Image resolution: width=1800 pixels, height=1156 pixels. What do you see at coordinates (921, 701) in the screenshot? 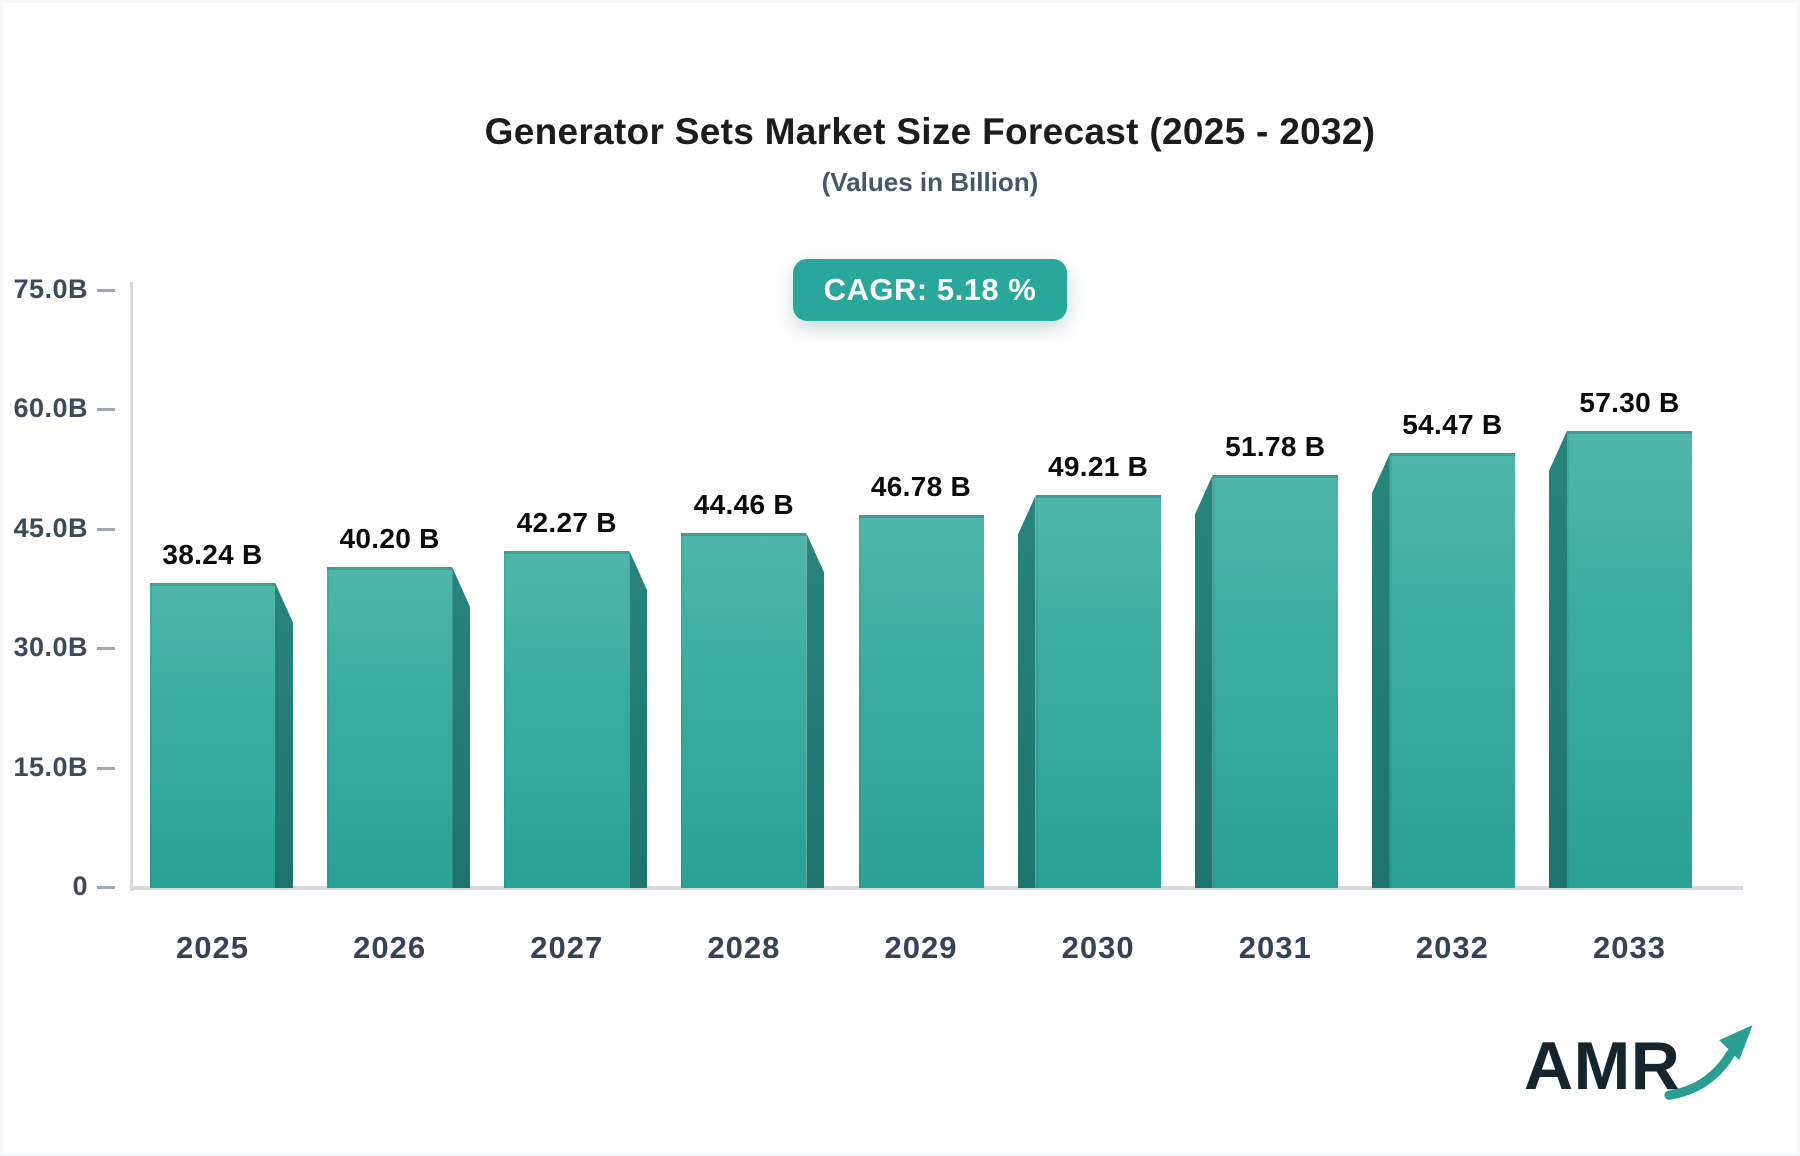
I see `bar-2029` at bounding box center [921, 701].